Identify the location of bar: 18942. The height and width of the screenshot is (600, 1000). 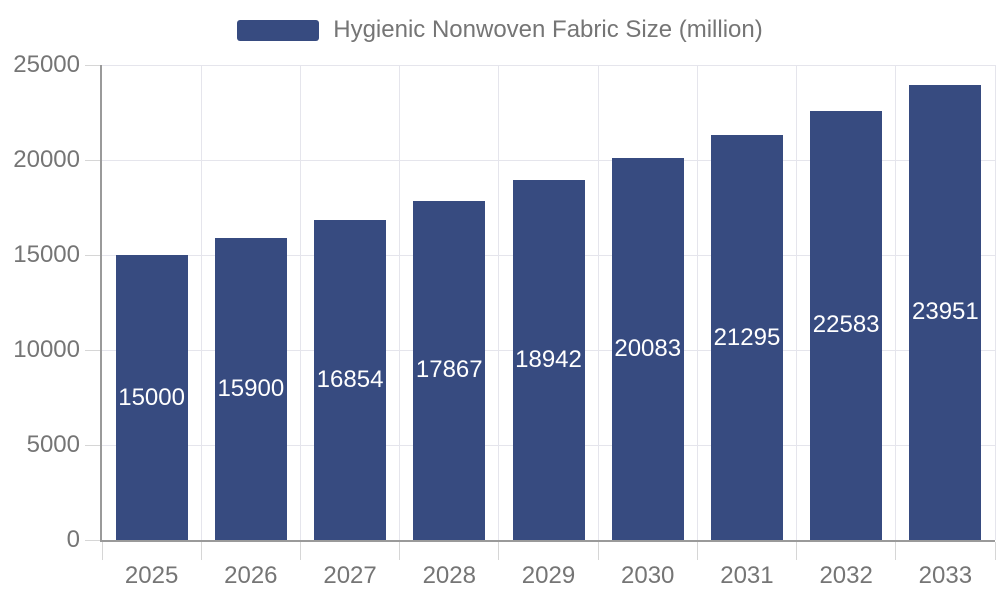
(548, 360).